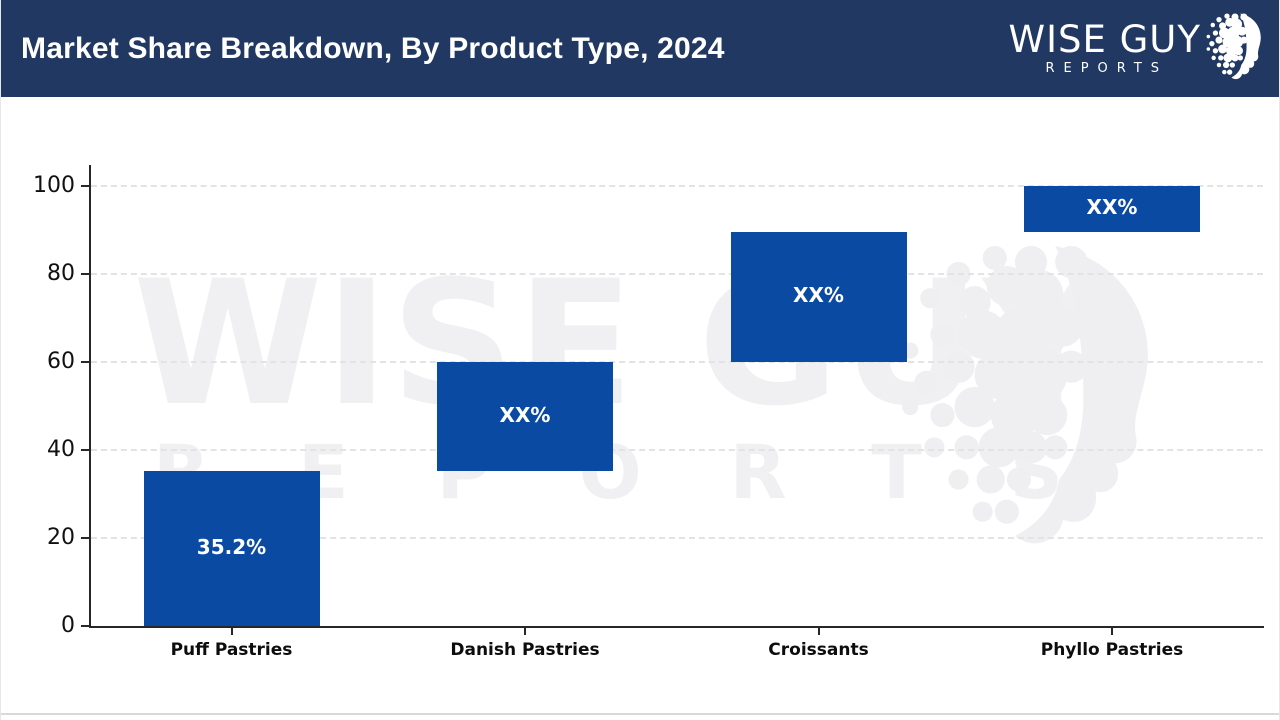 This screenshot has height=720, width=1280. What do you see at coordinates (61, 537) in the screenshot?
I see `y-tick-label-20: 20` at bounding box center [61, 537].